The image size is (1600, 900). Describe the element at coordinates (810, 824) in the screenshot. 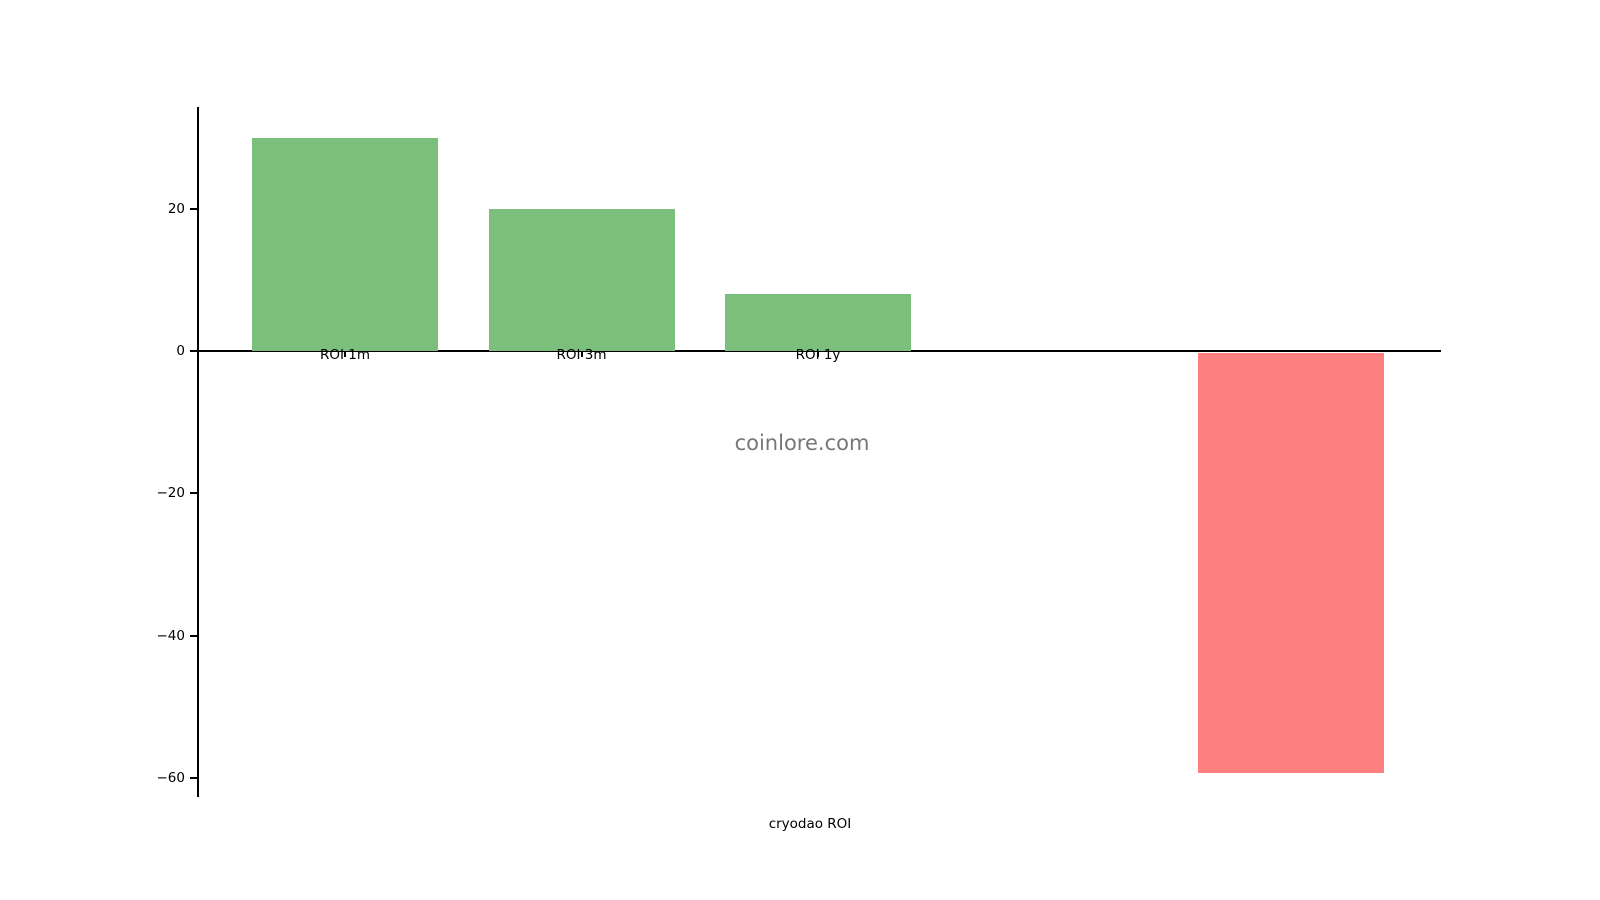

I see `x-axis-title: cryodao ROI` at that location.